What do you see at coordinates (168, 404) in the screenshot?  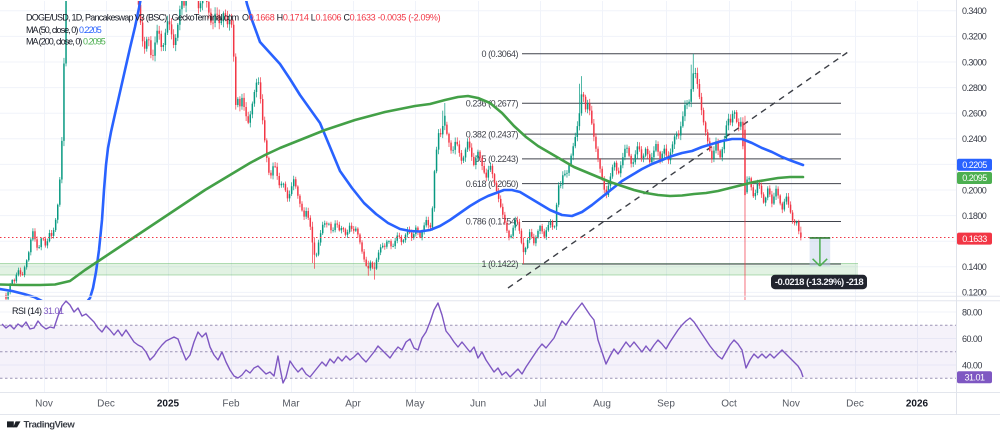 I see `svg-text: 2025` at bounding box center [168, 404].